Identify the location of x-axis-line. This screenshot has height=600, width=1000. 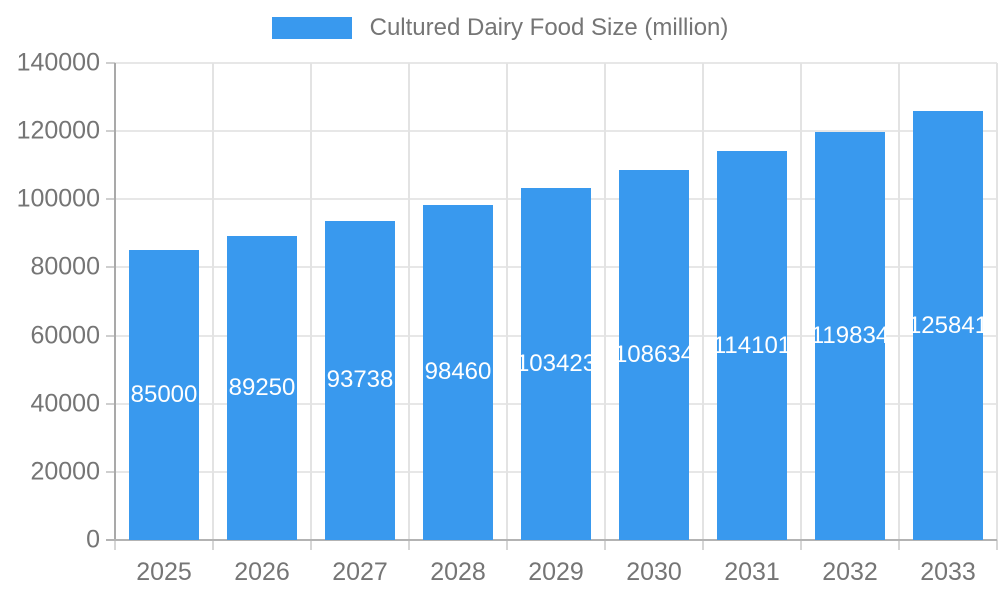
(551, 540).